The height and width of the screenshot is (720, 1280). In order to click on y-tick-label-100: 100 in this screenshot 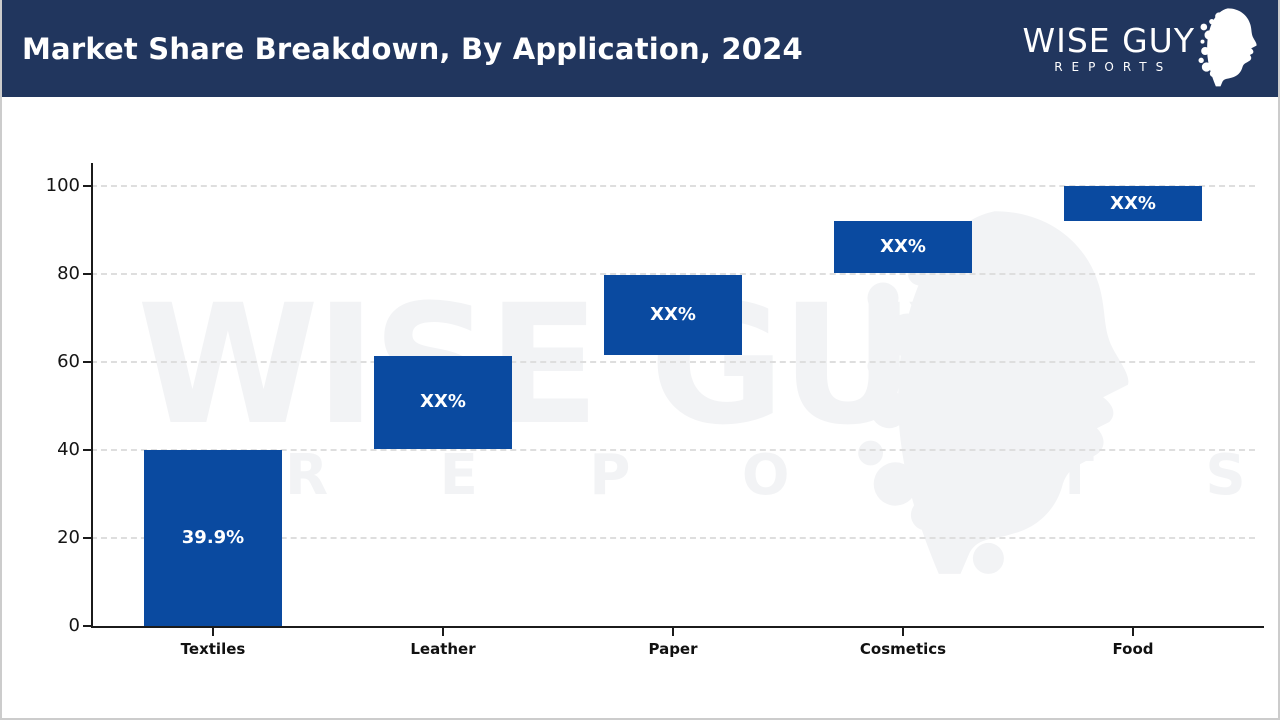, I will do `click(62, 185)`.